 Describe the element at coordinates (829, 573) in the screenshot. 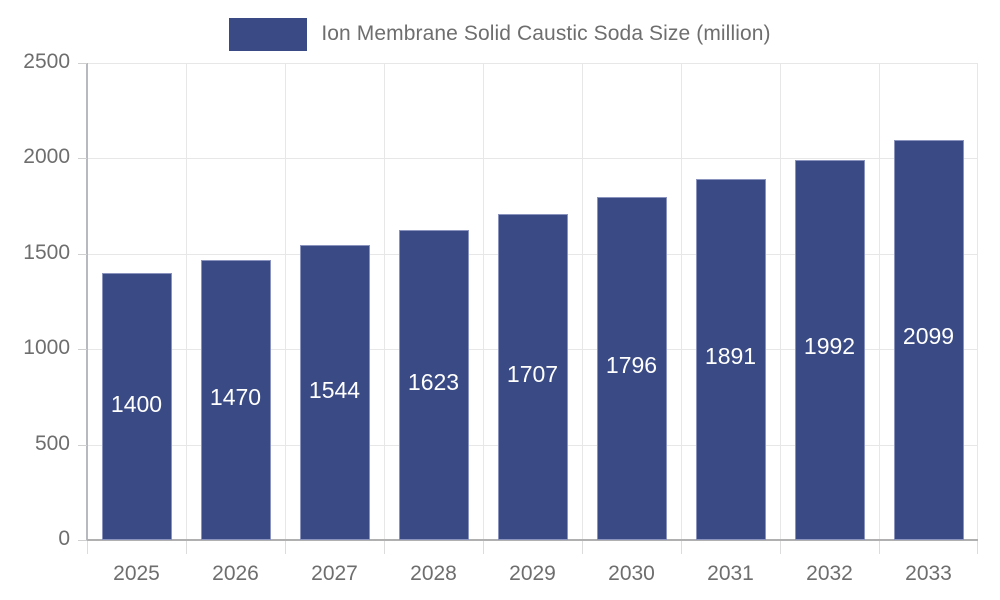

I see `x-axis-tick-label: 2032` at that location.